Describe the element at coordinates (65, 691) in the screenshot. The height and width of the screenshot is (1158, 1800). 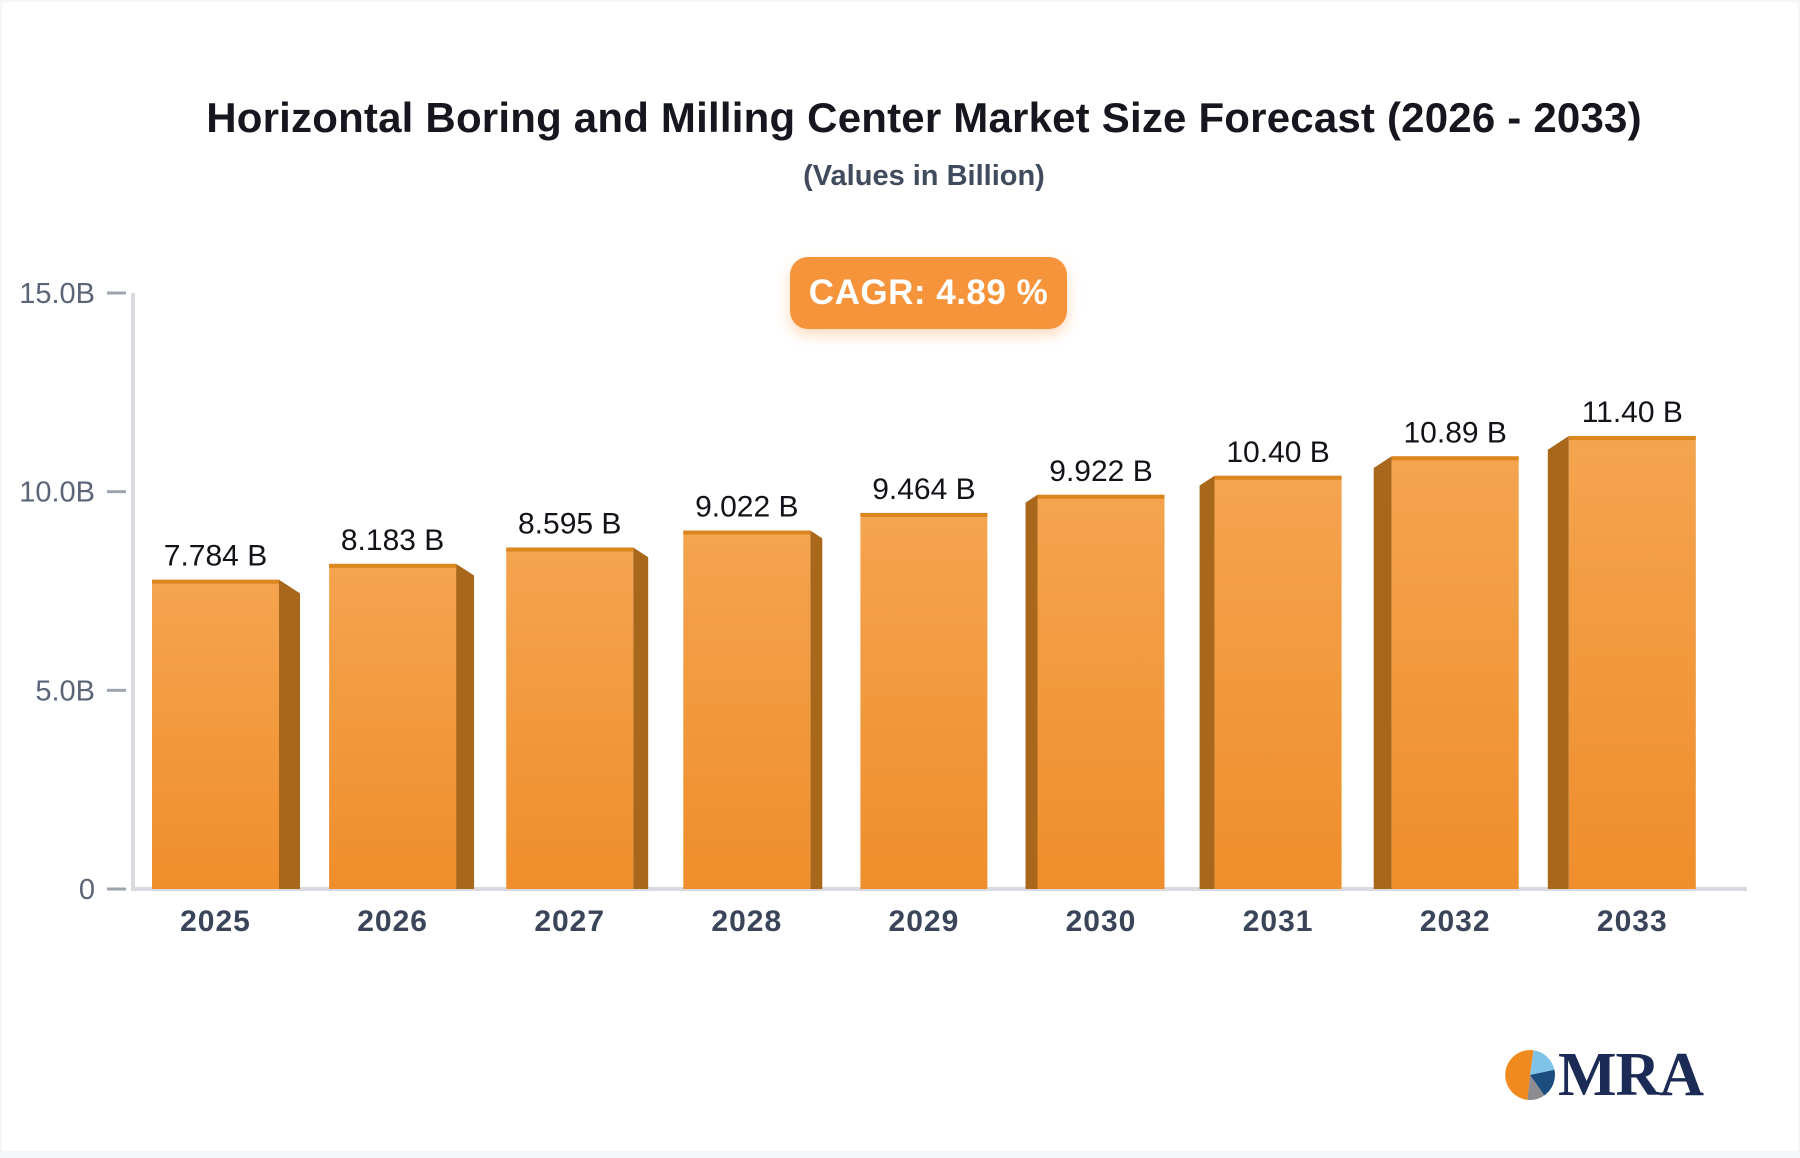
I see `y-tick-label: 5.0B` at that location.